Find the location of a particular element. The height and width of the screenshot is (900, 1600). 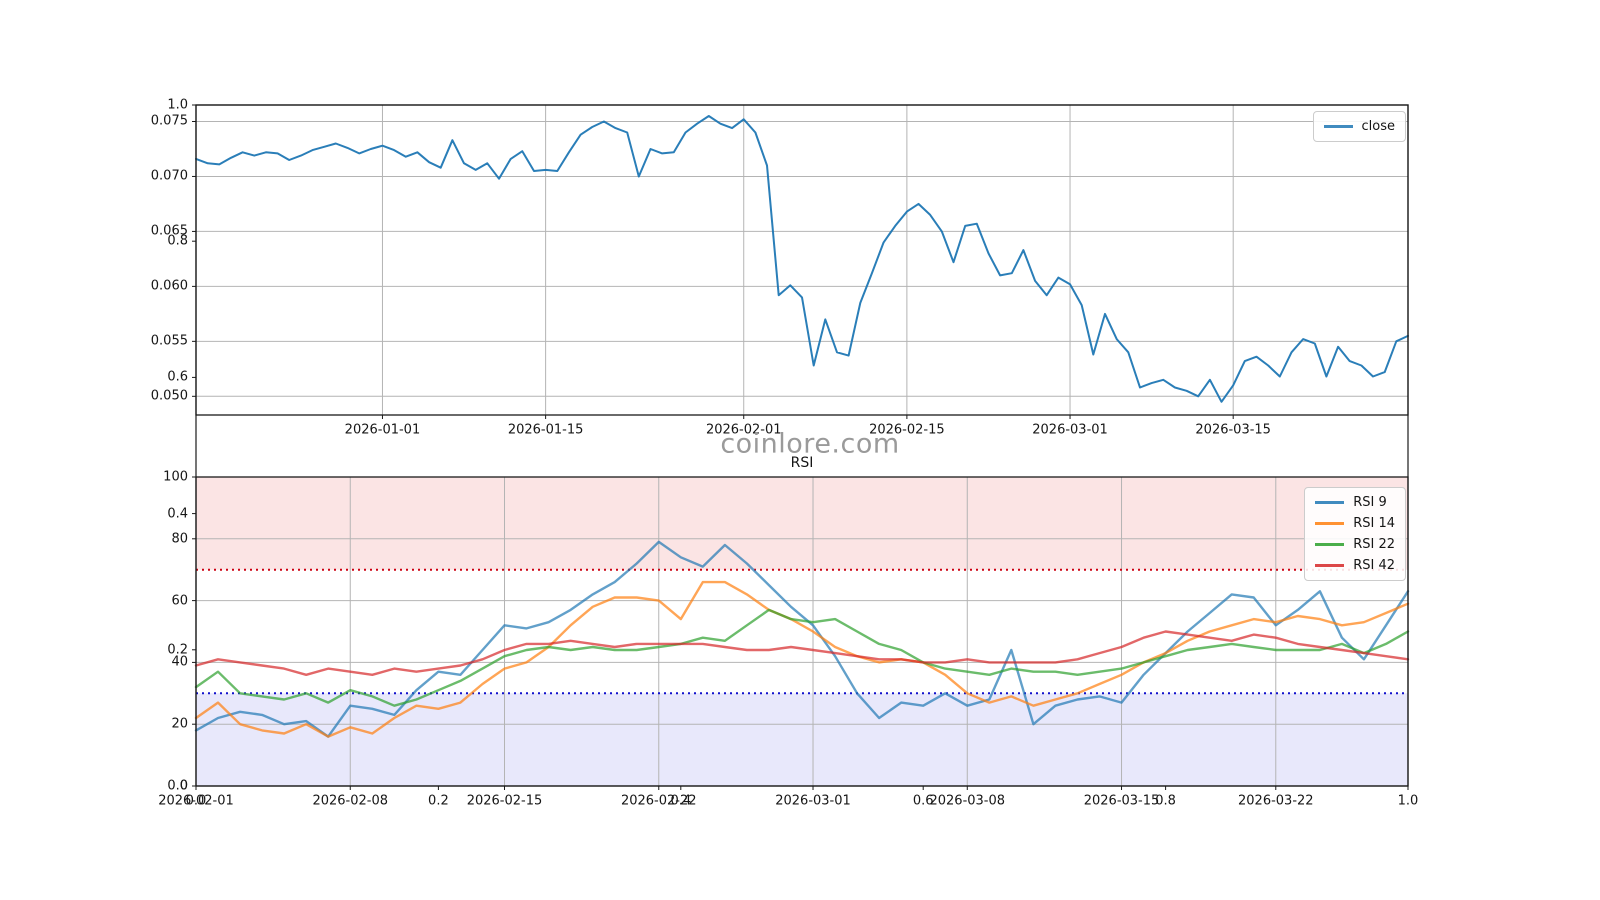

overlay-y-tick-label: 0.0 is located at coordinates (177, 786).